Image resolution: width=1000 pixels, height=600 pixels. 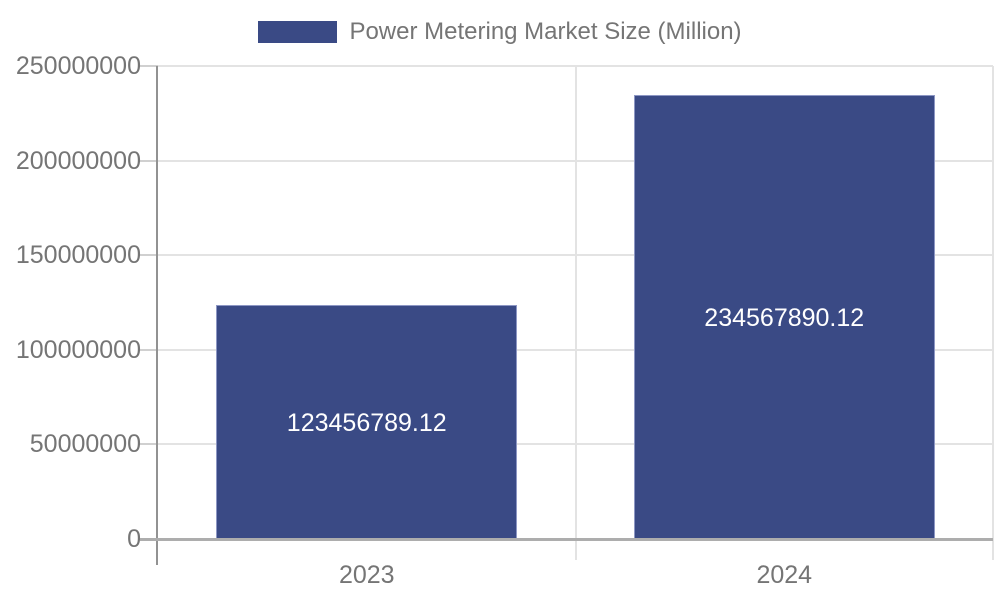 I want to click on y-axis-tick-label: 200000000, so click(x=78, y=160).